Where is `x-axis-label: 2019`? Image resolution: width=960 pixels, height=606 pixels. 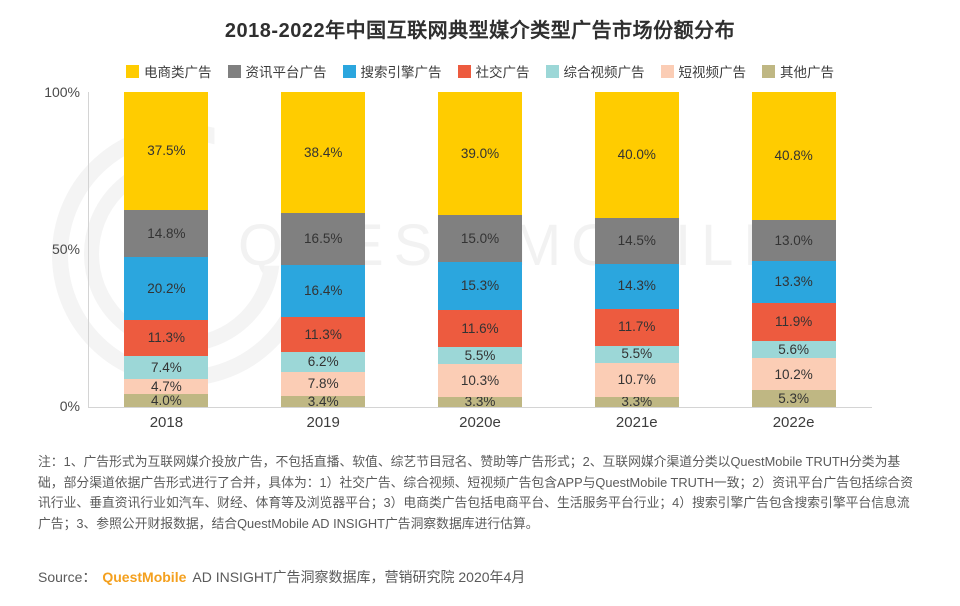
x-axis-label: 2019 is located at coordinates (323, 422).